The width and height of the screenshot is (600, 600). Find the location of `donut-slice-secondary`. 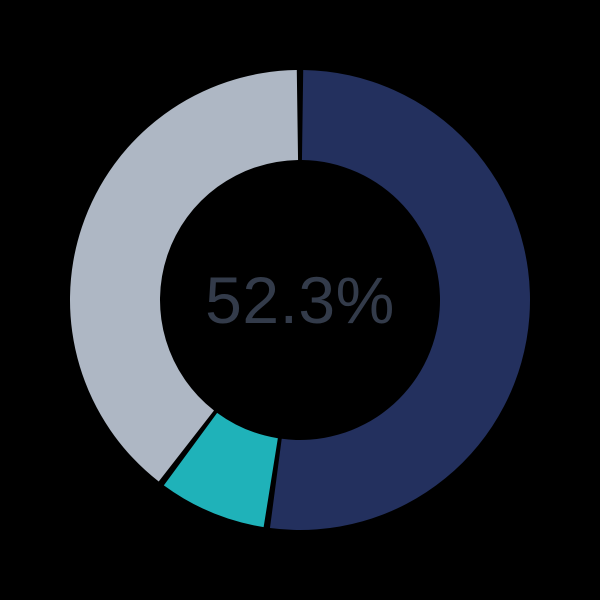

donut-slice-secondary is located at coordinates (220, 470).